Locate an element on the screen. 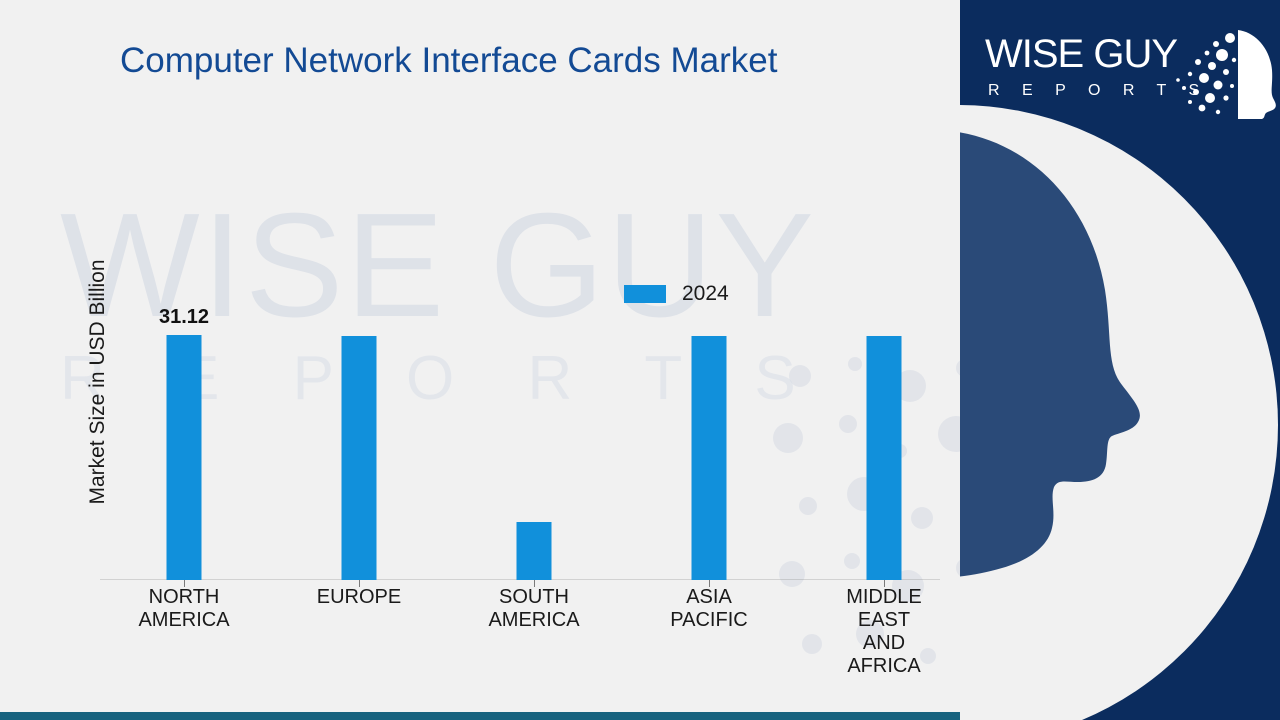 Image resolution: width=1280 pixels, height=720 pixels. bar-group-asia-pacific: ASIA PACIFIC is located at coordinates (709, 405).